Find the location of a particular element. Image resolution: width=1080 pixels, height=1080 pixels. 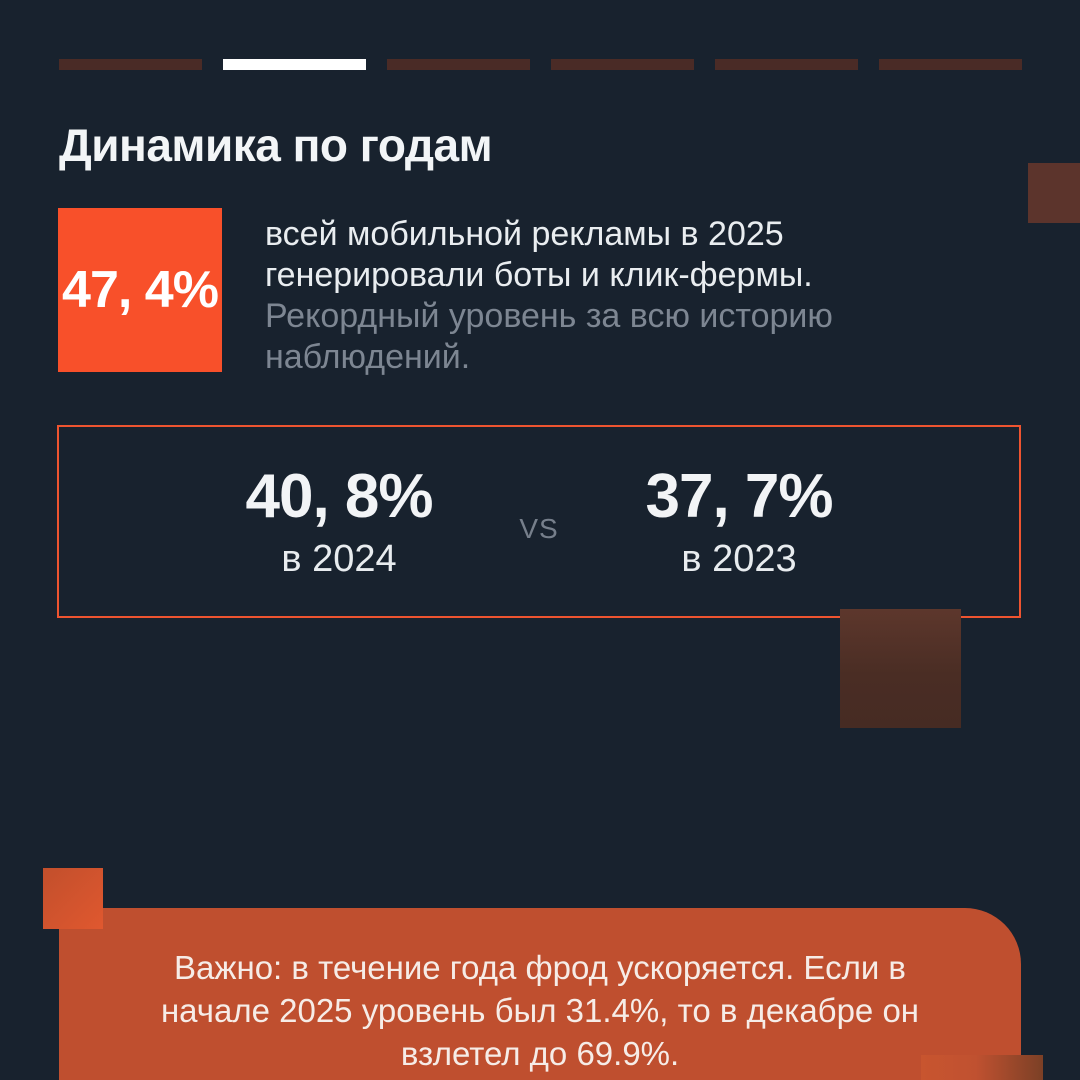

comparison-right-label: в 2023 is located at coordinates (739, 558).